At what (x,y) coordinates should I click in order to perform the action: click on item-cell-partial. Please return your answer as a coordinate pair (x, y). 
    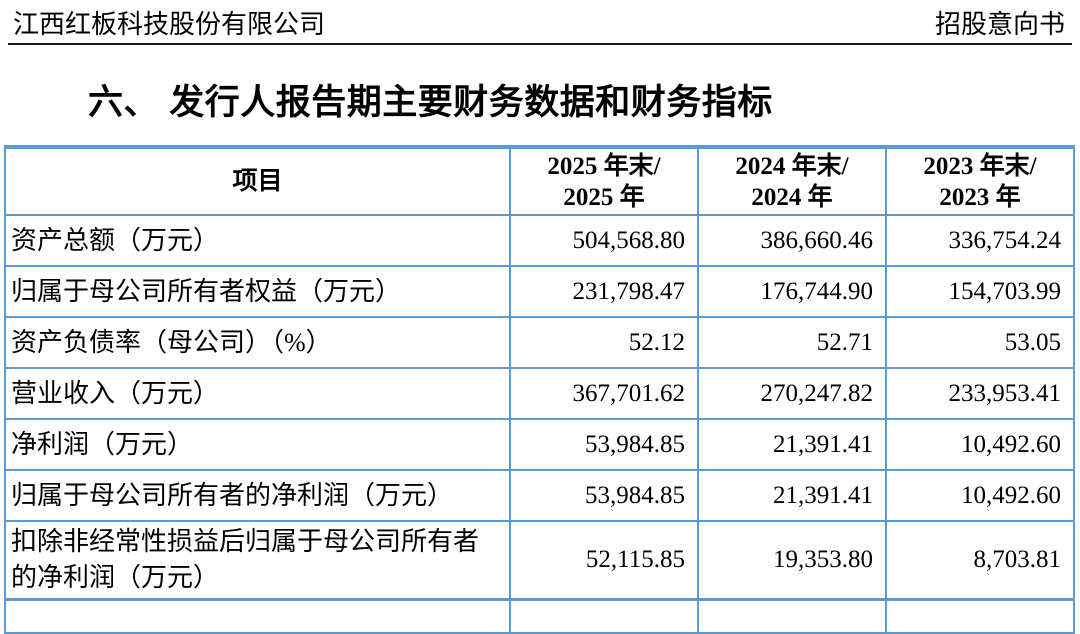
    Looking at the image, I should click on (257, 616).